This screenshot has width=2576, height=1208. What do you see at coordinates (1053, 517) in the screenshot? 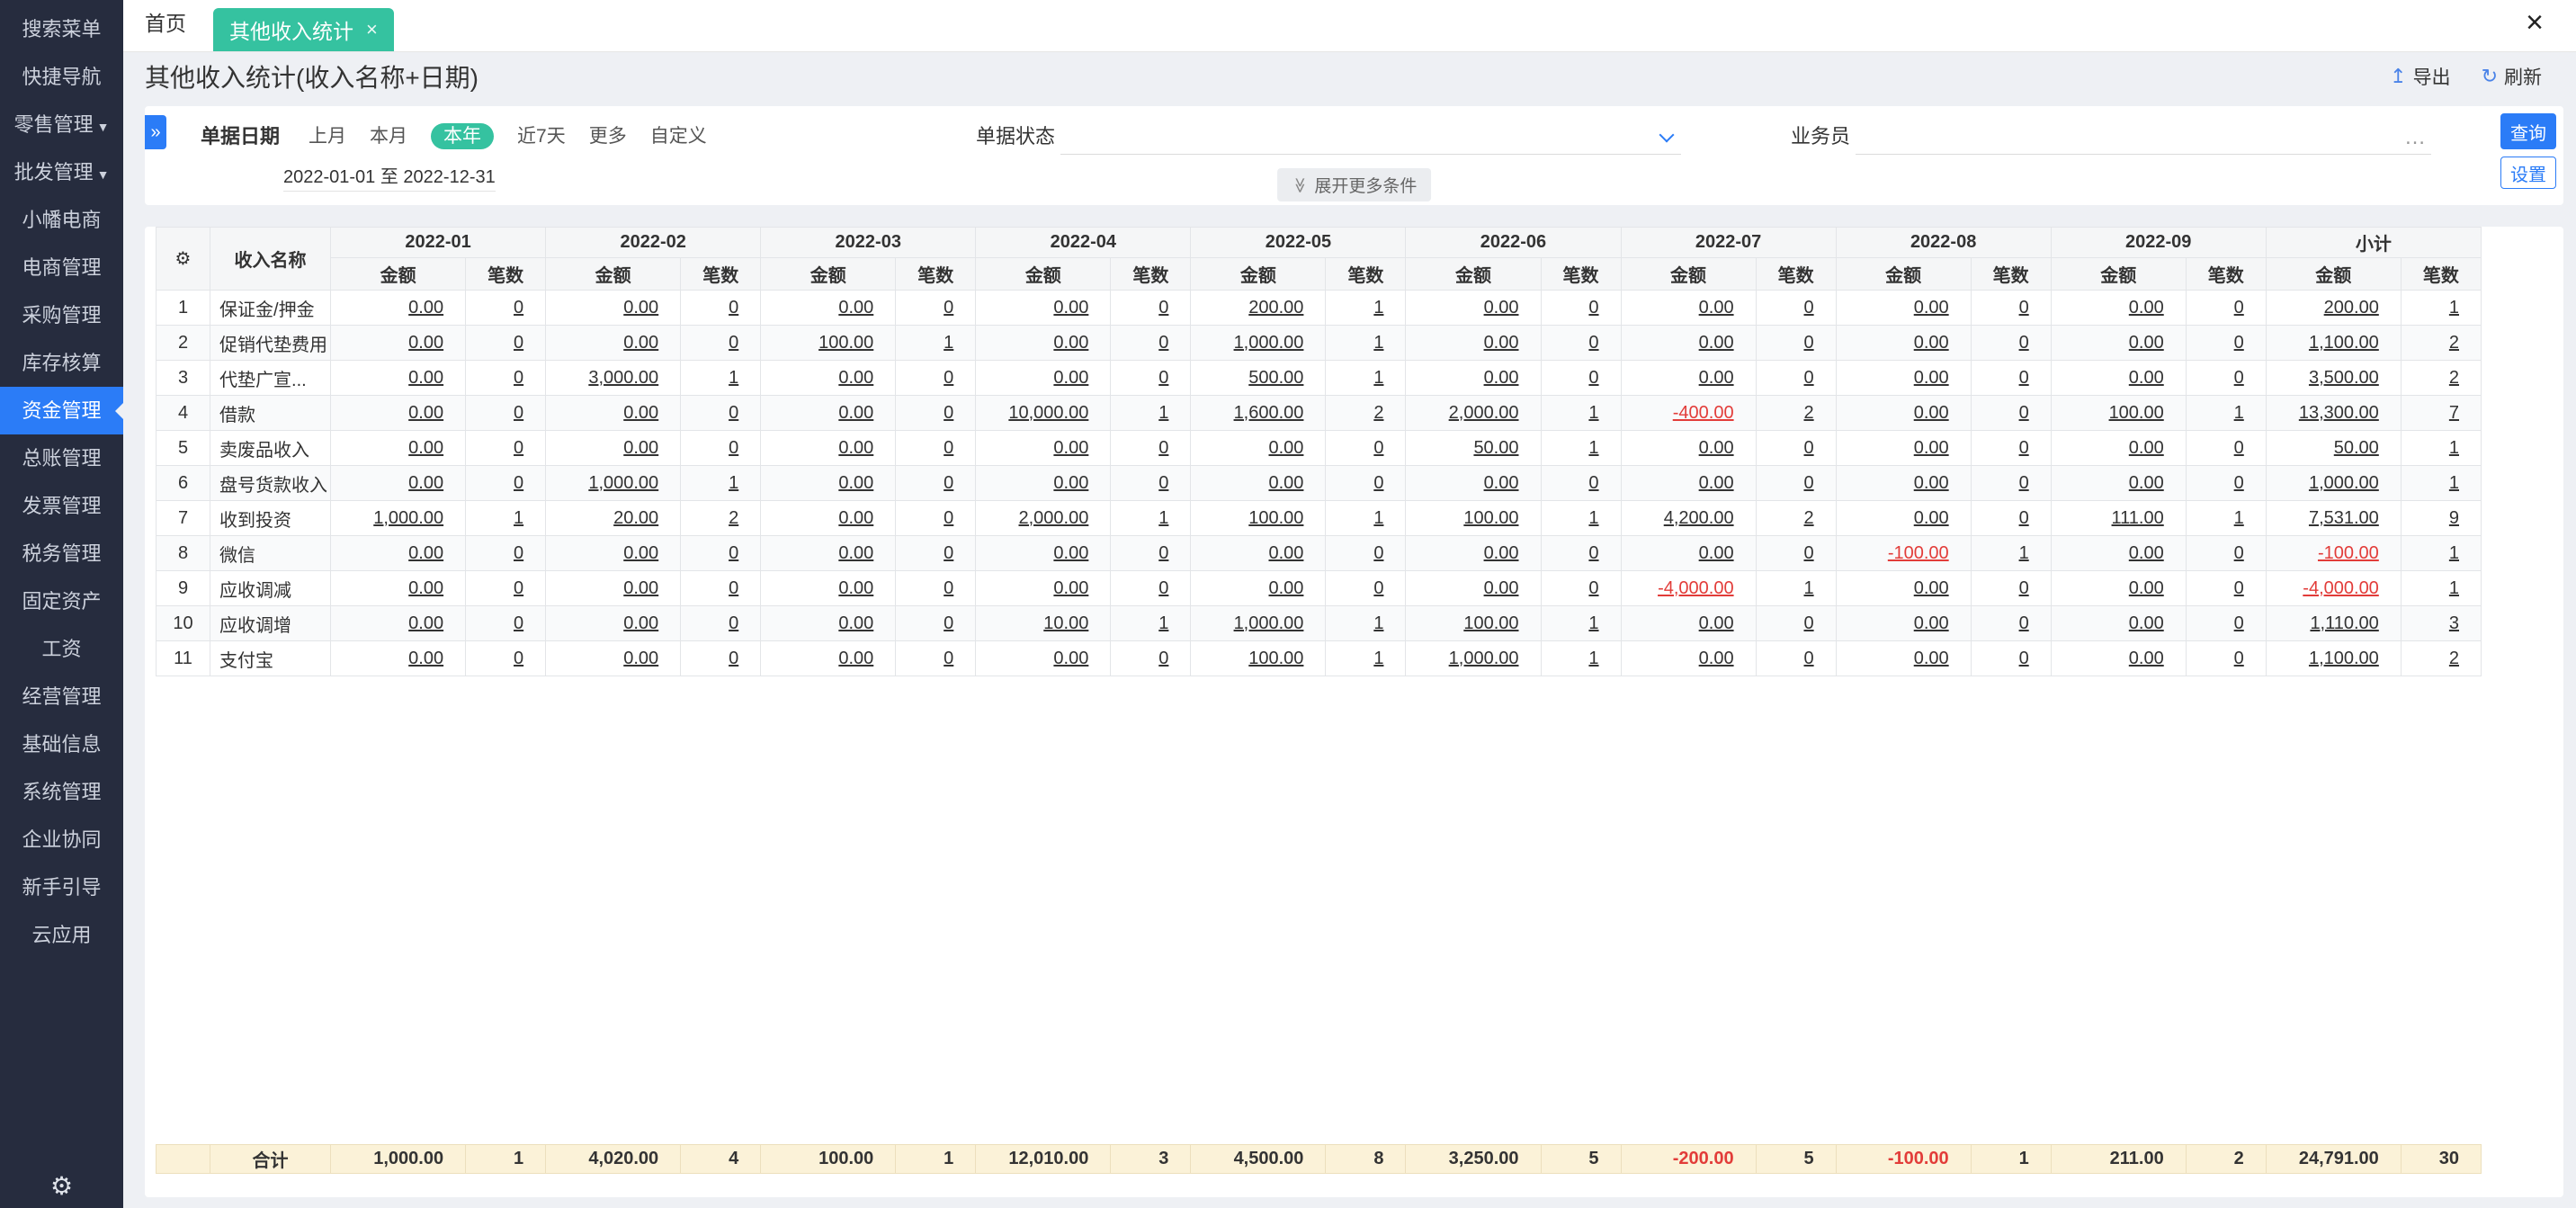
I see `amount-link: 2,000.00` at bounding box center [1053, 517].